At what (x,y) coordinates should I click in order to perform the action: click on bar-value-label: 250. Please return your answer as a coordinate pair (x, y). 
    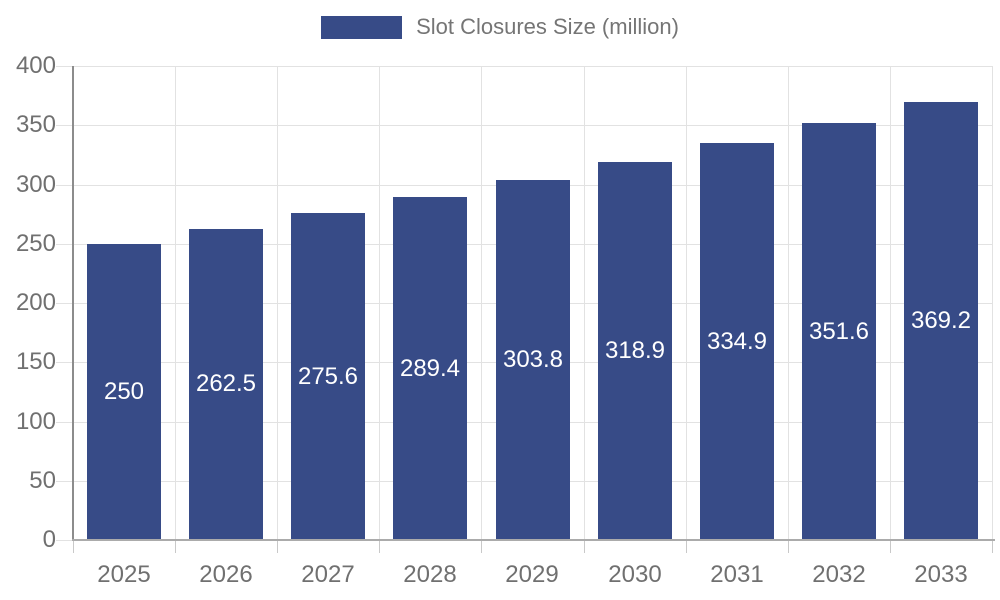
    Looking at the image, I should click on (124, 391).